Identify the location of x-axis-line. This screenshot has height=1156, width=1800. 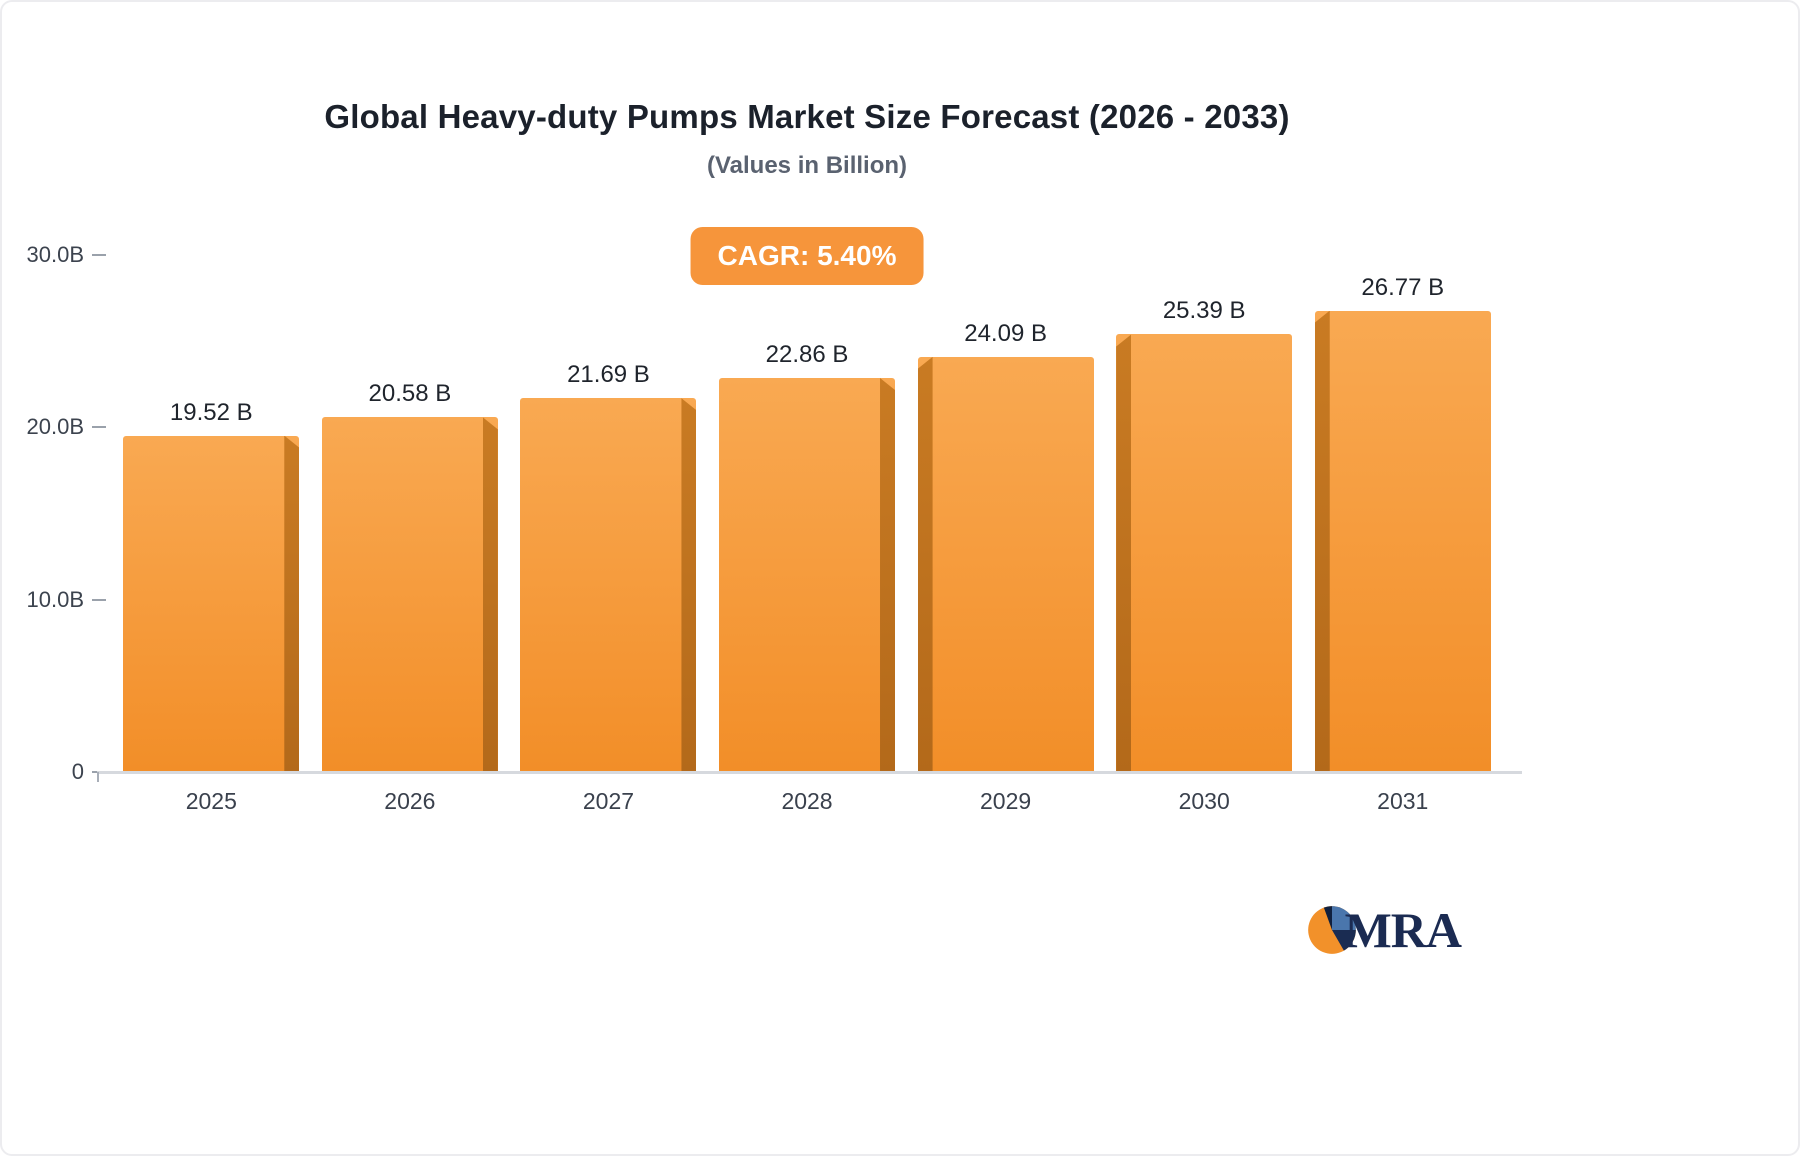
(809, 772).